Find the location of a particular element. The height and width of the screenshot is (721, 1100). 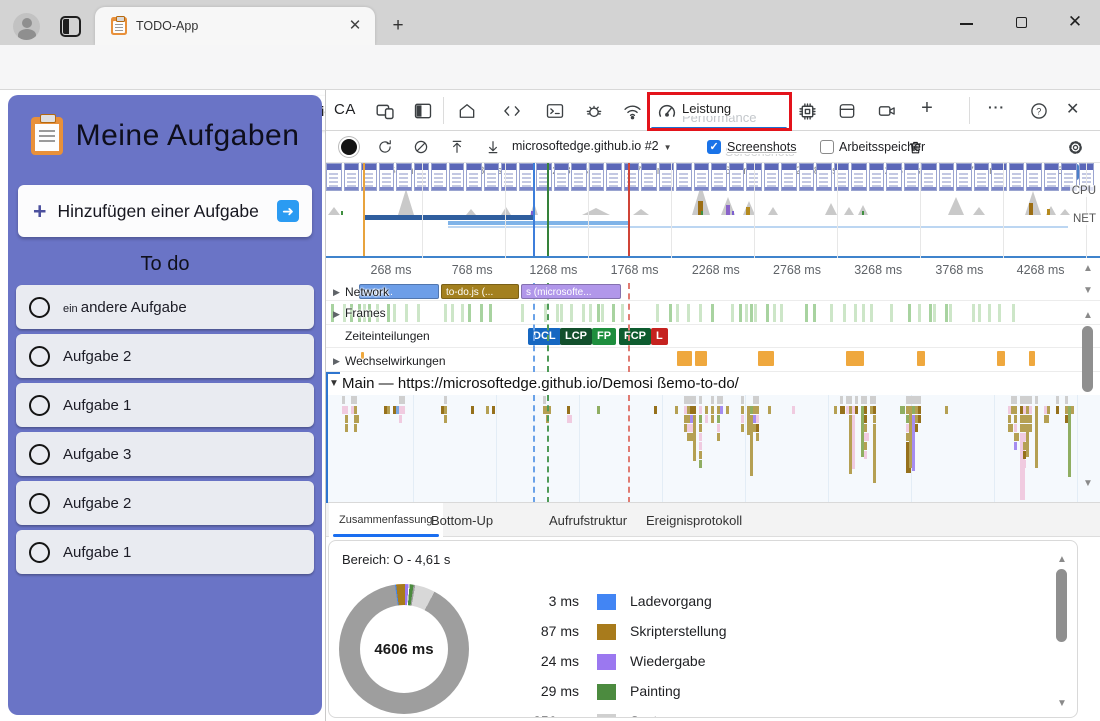

devtools-menu-icon: ··· is located at coordinates (996, 107).